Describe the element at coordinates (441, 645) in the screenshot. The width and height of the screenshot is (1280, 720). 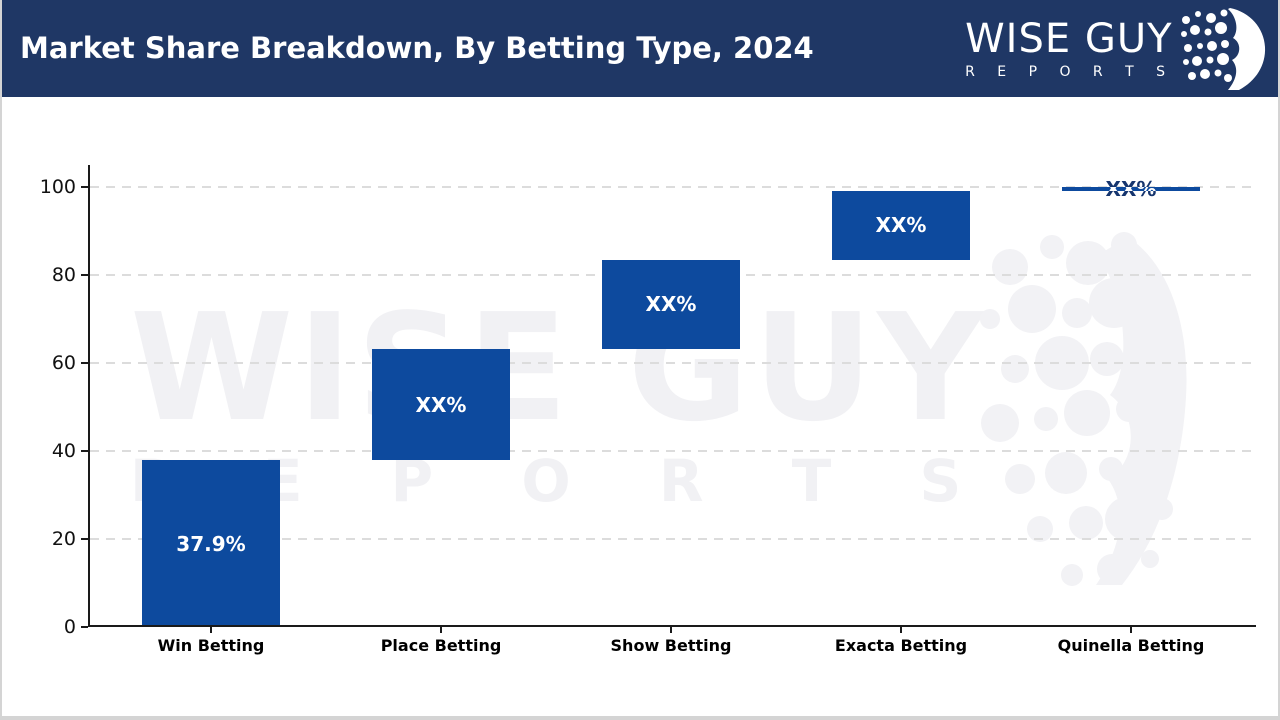
I see `x-category-label-place-betting: Place Betting` at that location.